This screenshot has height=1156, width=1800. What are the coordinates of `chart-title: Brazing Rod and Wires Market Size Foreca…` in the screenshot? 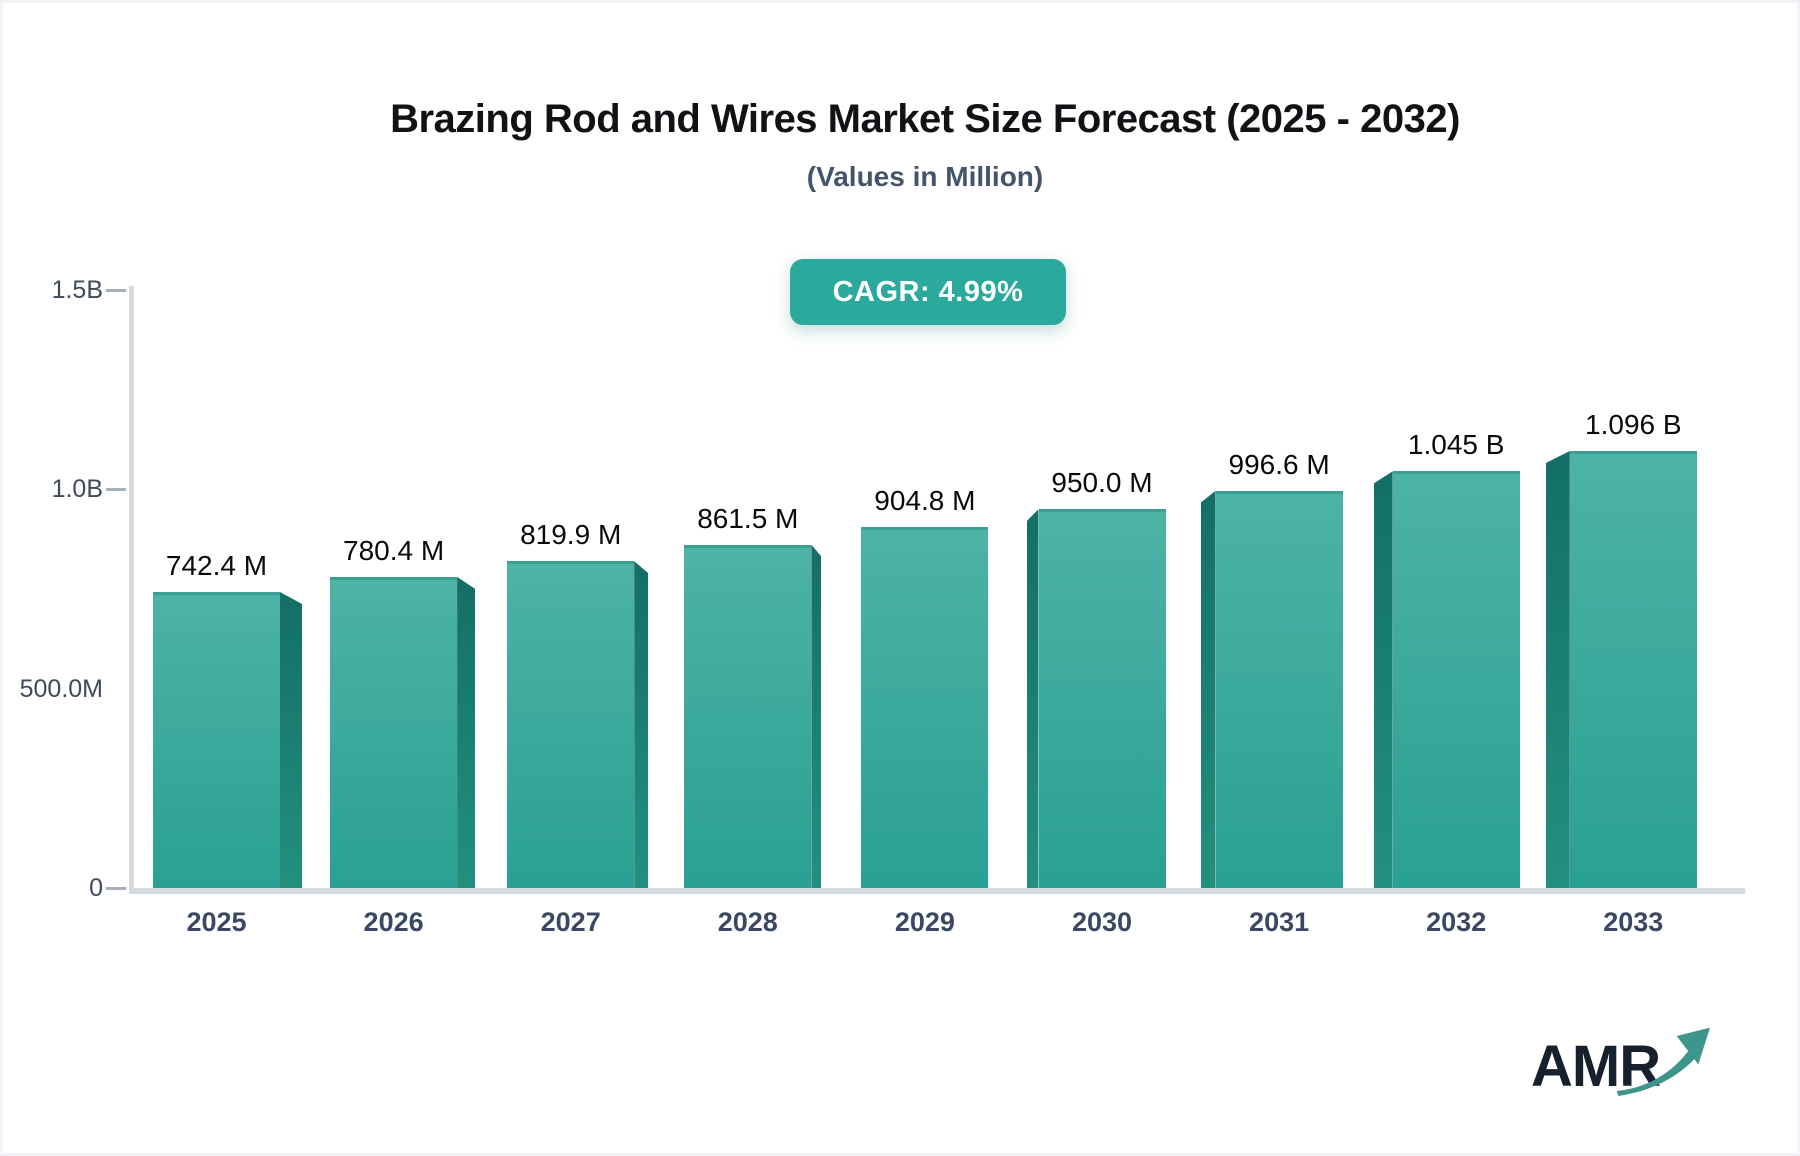 It's located at (925, 119).